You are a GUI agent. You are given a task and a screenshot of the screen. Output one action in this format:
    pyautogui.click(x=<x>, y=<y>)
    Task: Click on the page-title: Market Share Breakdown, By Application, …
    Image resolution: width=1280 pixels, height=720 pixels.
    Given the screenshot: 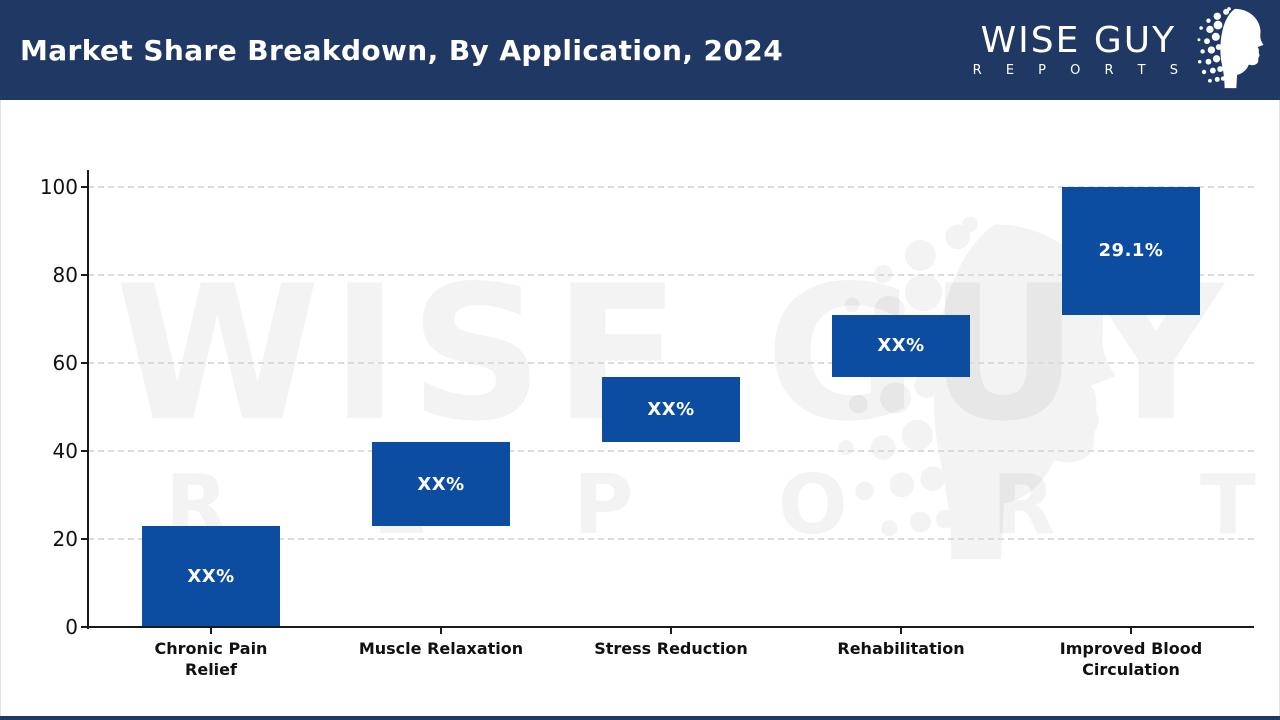 What is the action you would take?
    pyautogui.click(x=402, y=50)
    